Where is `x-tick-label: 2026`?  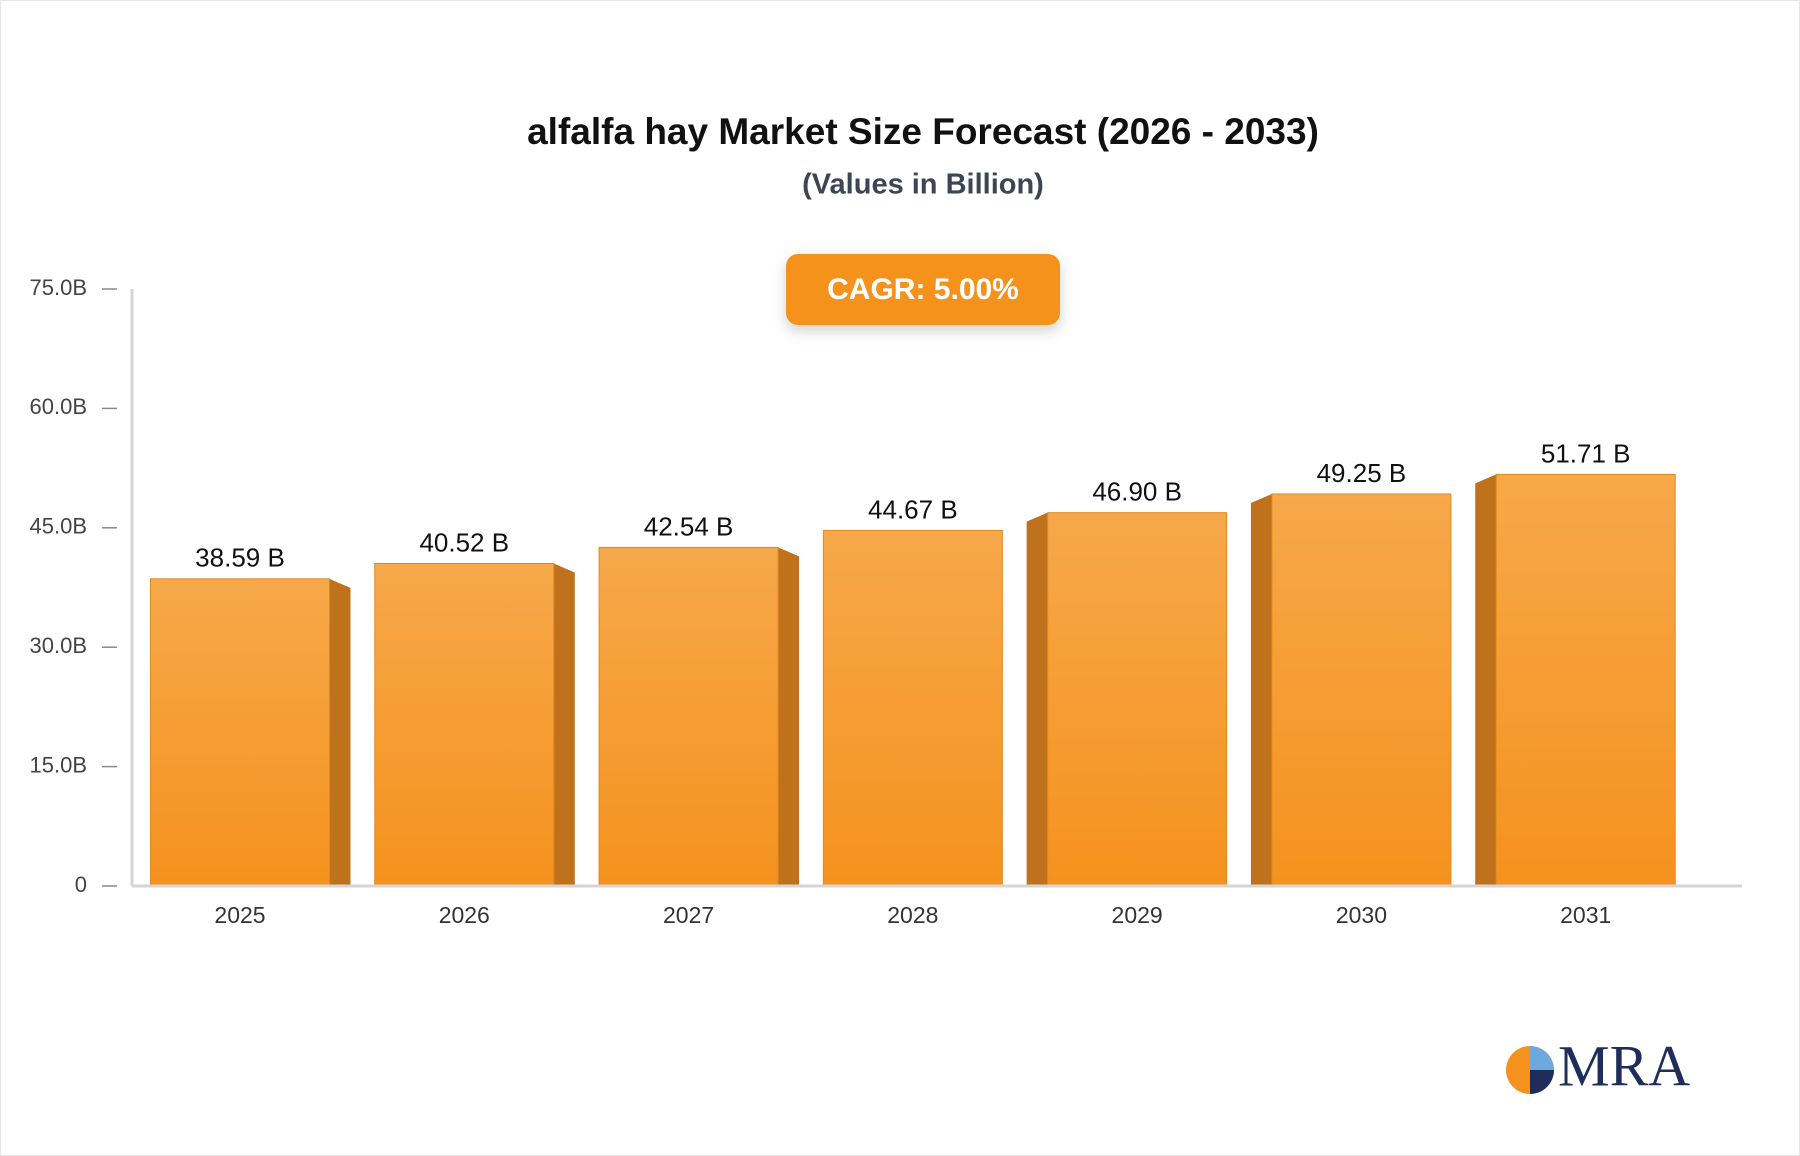 x-tick-label: 2026 is located at coordinates (464, 915).